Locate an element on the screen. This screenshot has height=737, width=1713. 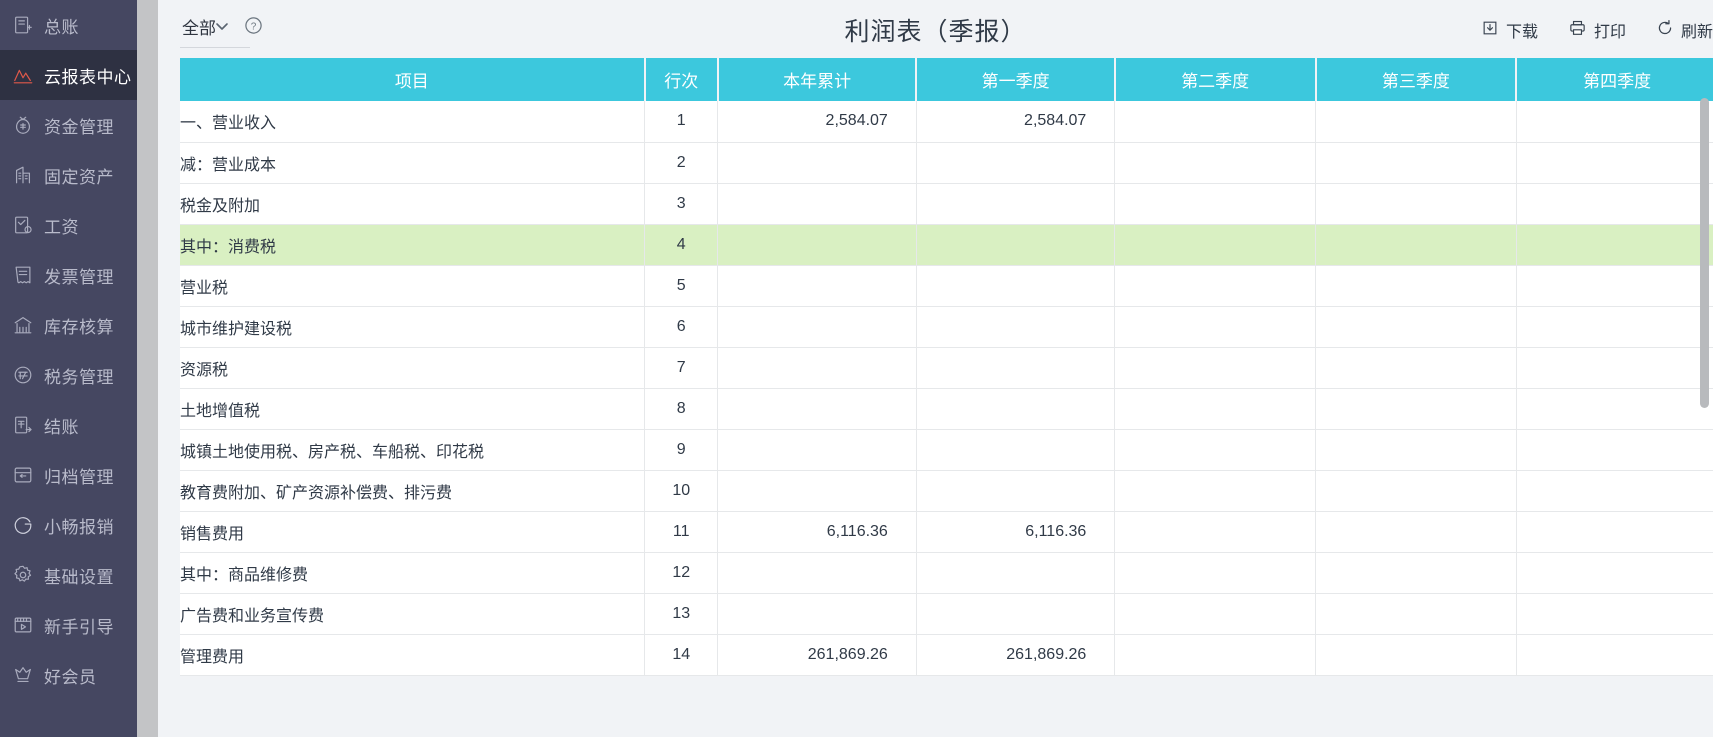
cell-line-number: 9 is located at coordinates (681, 450).